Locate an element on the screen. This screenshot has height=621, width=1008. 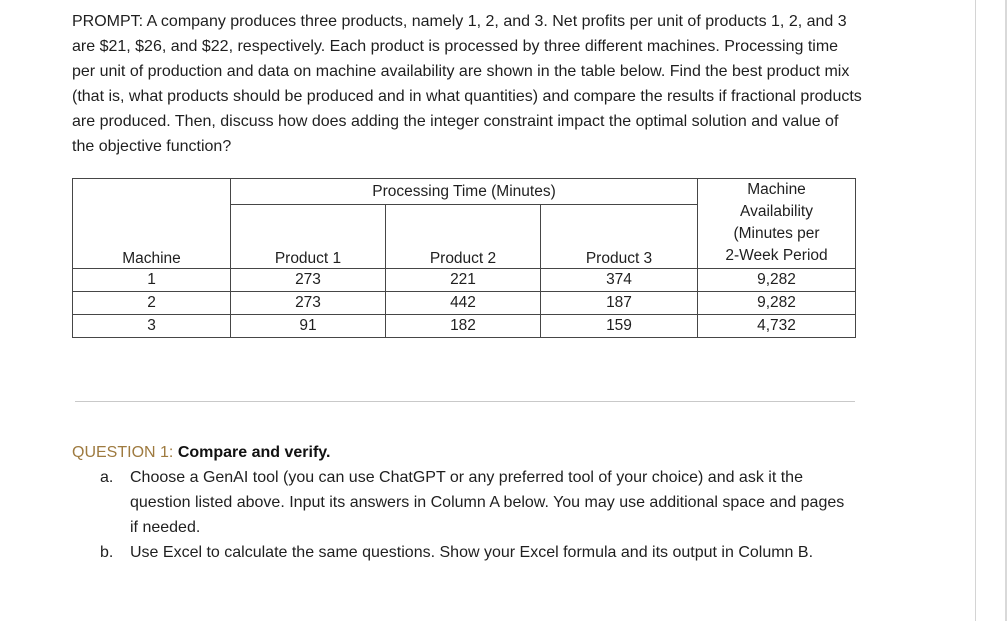
time-cell: 221 is located at coordinates (463, 280).